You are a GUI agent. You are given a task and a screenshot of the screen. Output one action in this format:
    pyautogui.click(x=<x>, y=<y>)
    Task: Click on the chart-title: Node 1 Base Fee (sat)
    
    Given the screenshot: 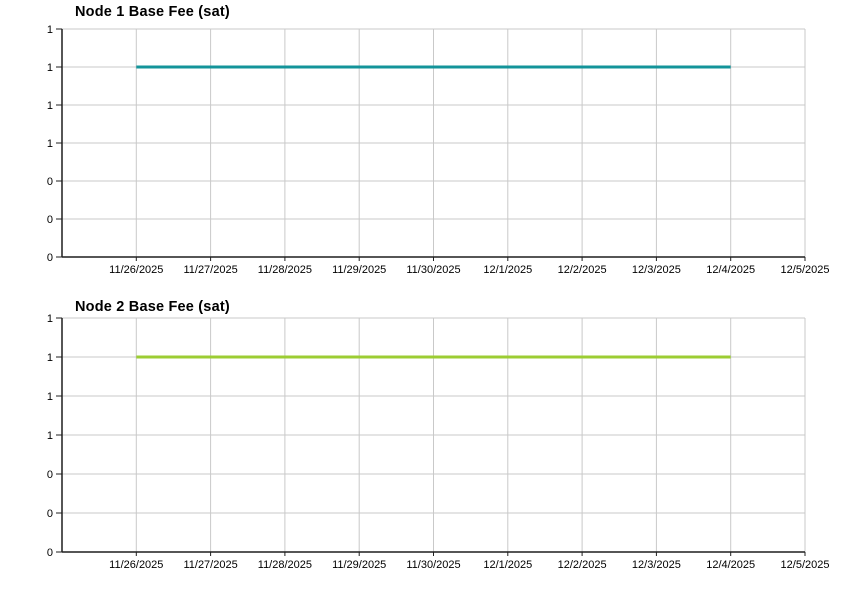 What is the action you would take?
    pyautogui.click(x=152, y=12)
    